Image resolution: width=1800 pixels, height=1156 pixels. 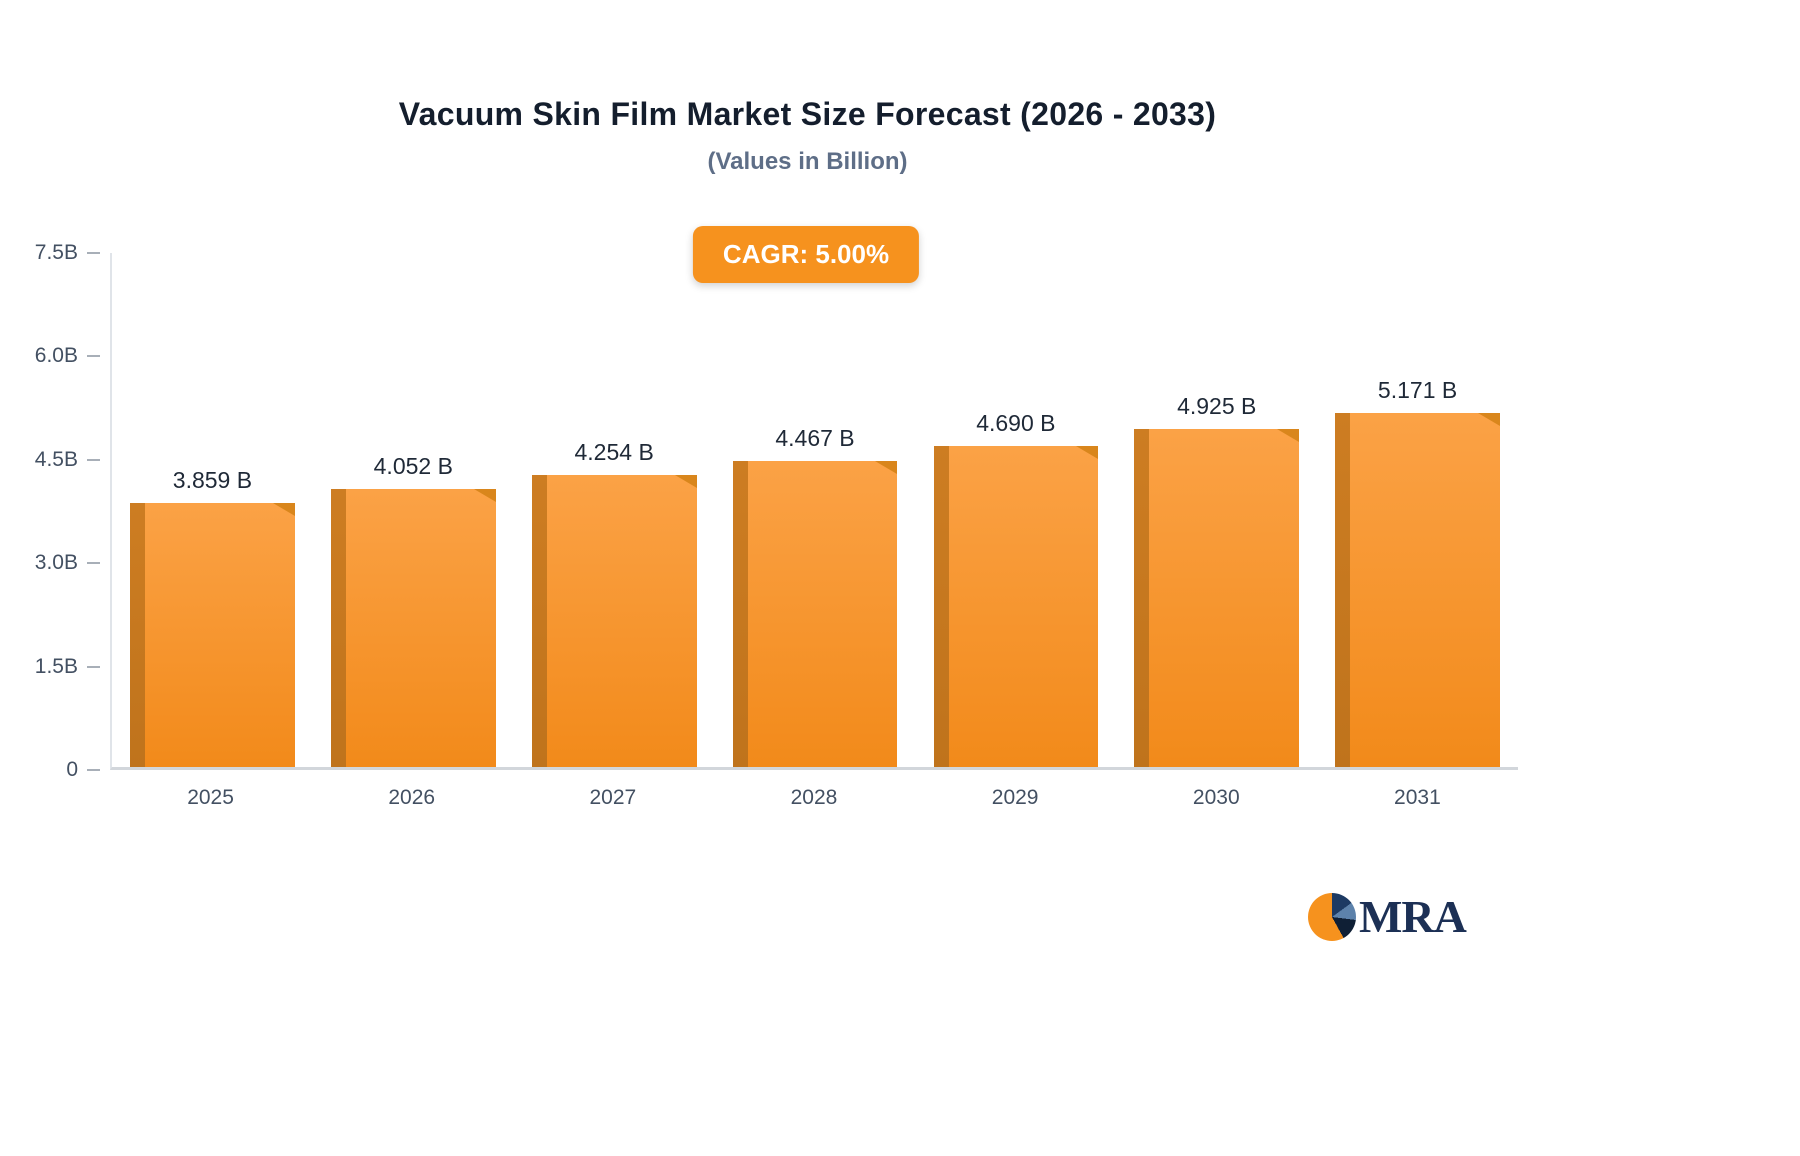 What do you see at coordinates (210, 797) in the screenshot?
I see `x-tick-label: 2025` at bounding box center [210, 797].